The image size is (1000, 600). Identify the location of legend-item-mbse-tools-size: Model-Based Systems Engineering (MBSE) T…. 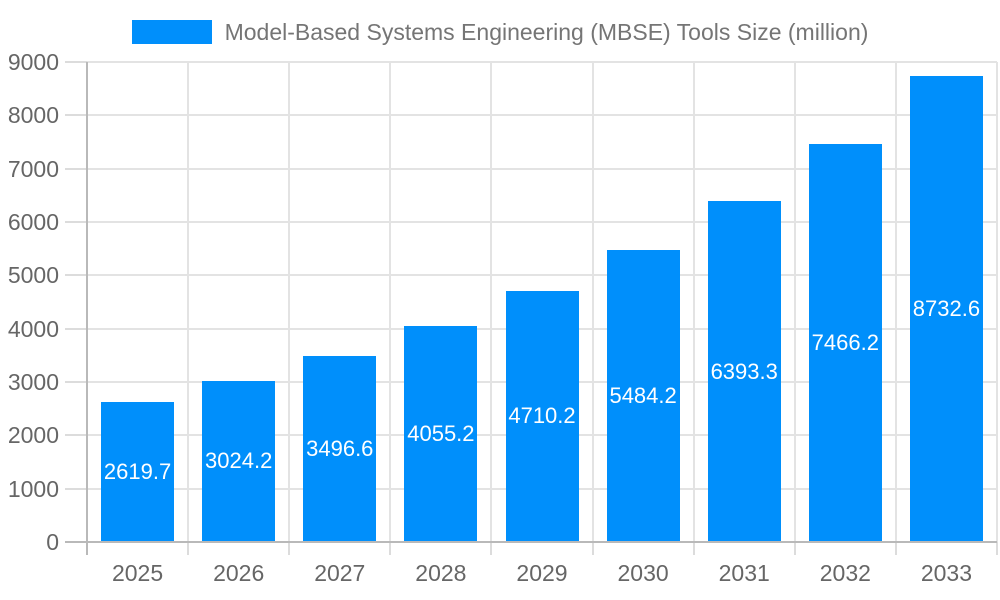
(500, 32).